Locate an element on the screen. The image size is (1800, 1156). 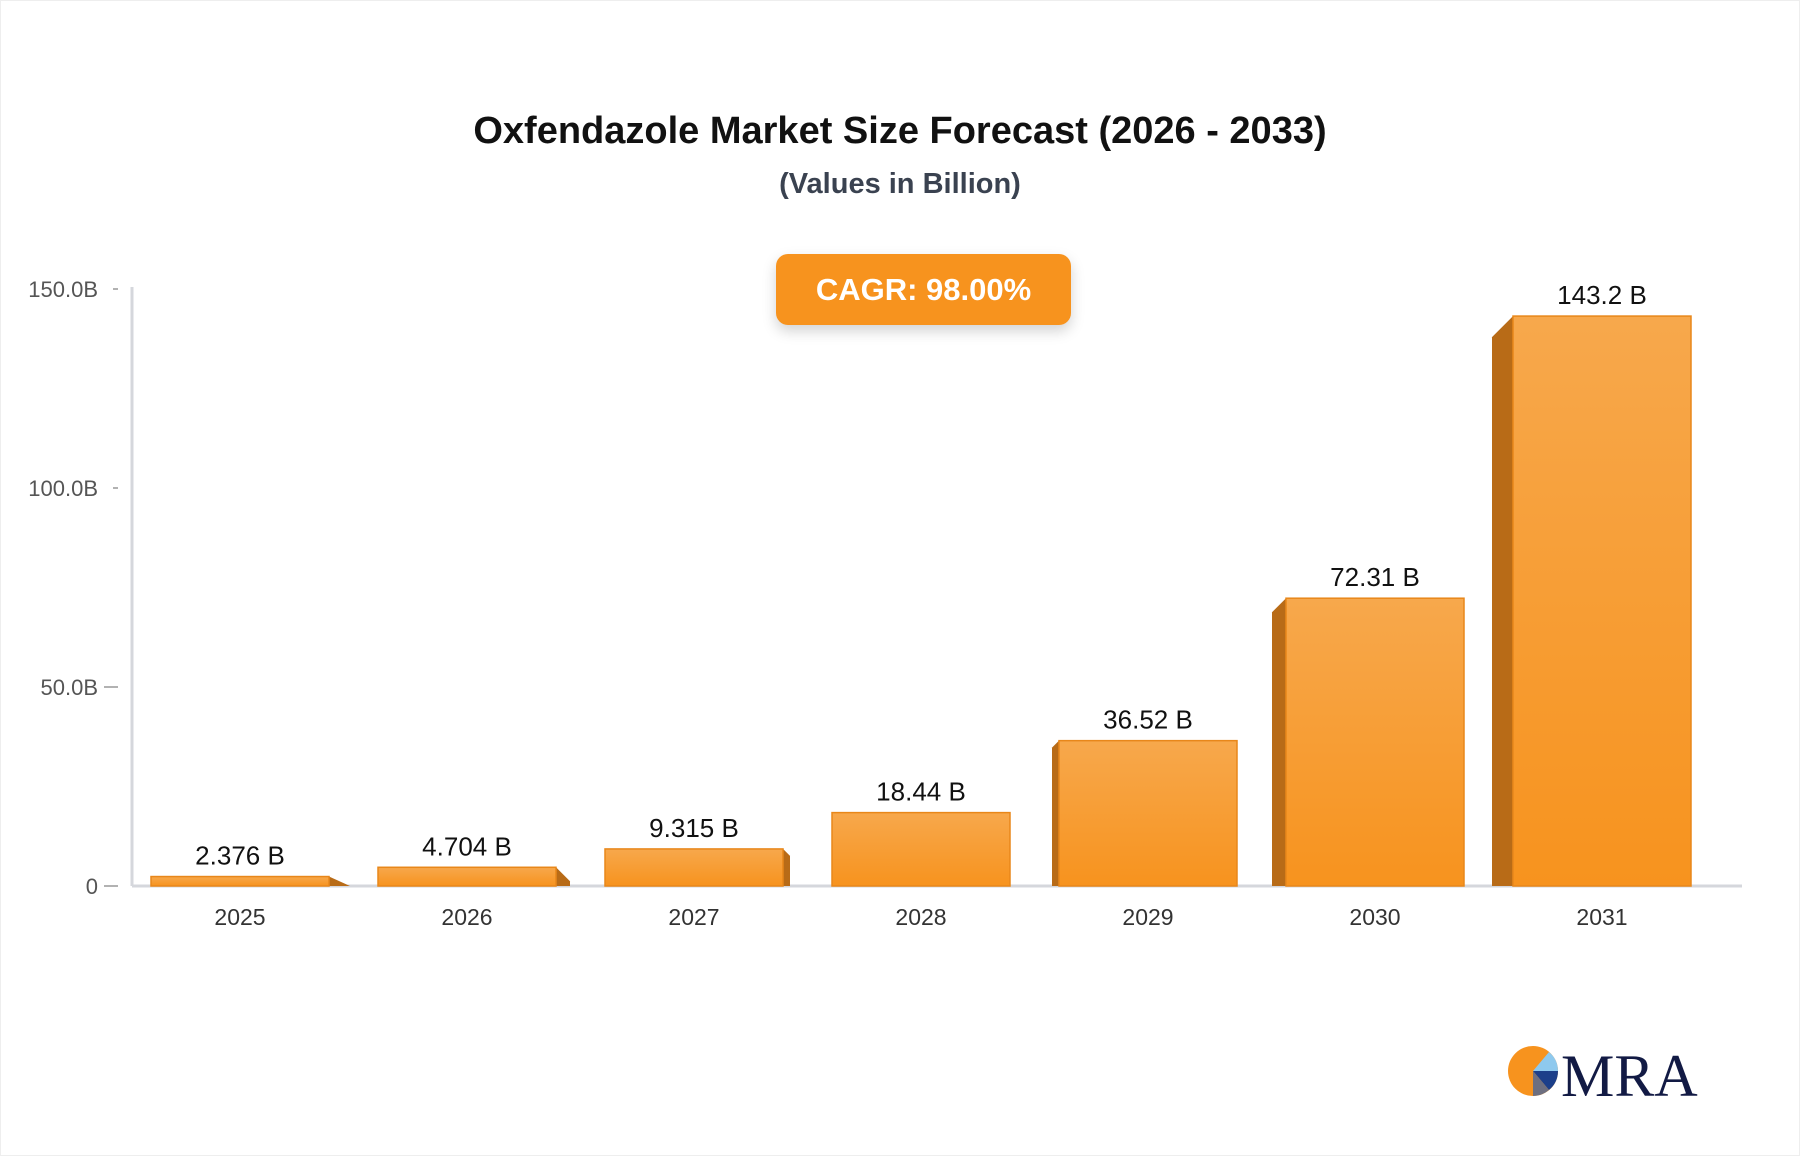
x-tick-label: 2028 is located at coordinates (920, 917).